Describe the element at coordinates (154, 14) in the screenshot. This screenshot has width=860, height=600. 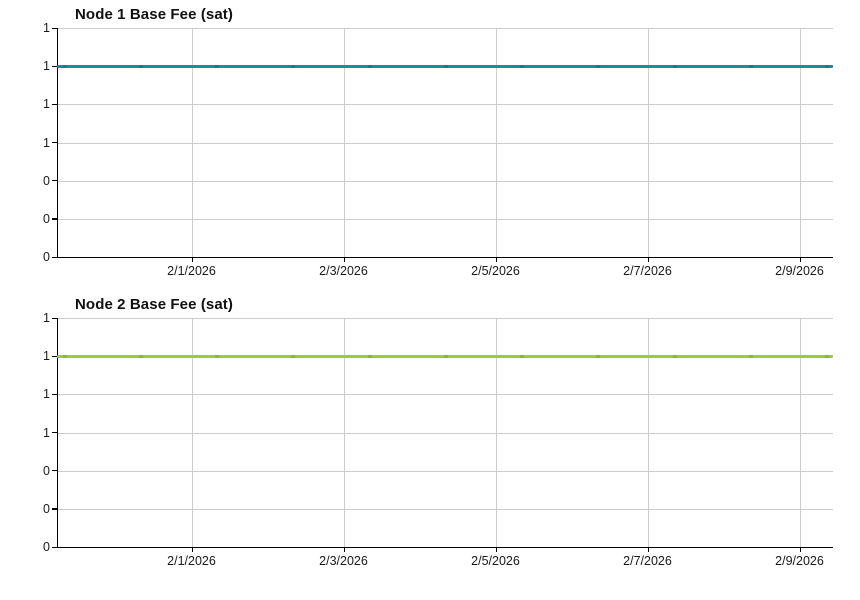
I see `chart-title: Node 1 Base Fee (sat)` at that location.